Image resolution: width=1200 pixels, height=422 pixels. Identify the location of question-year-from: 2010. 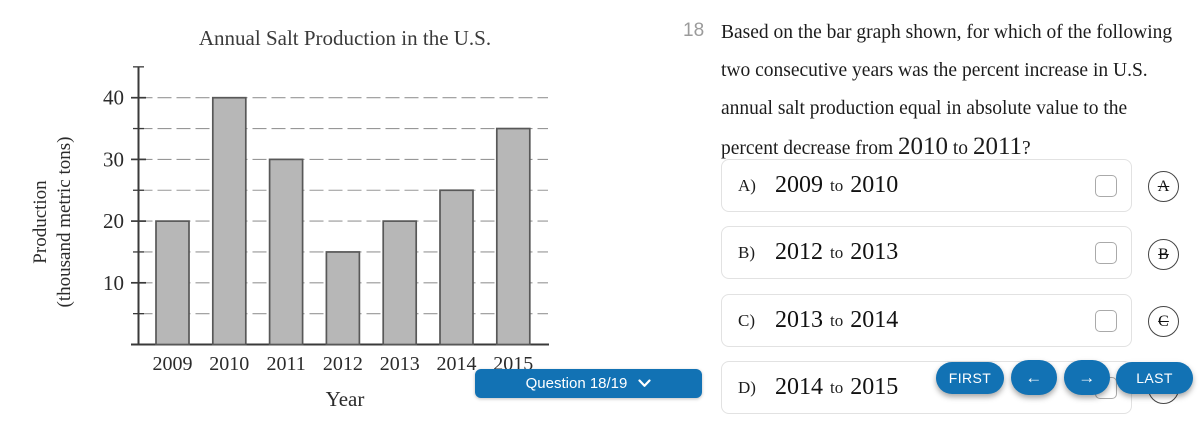
(923, 146).